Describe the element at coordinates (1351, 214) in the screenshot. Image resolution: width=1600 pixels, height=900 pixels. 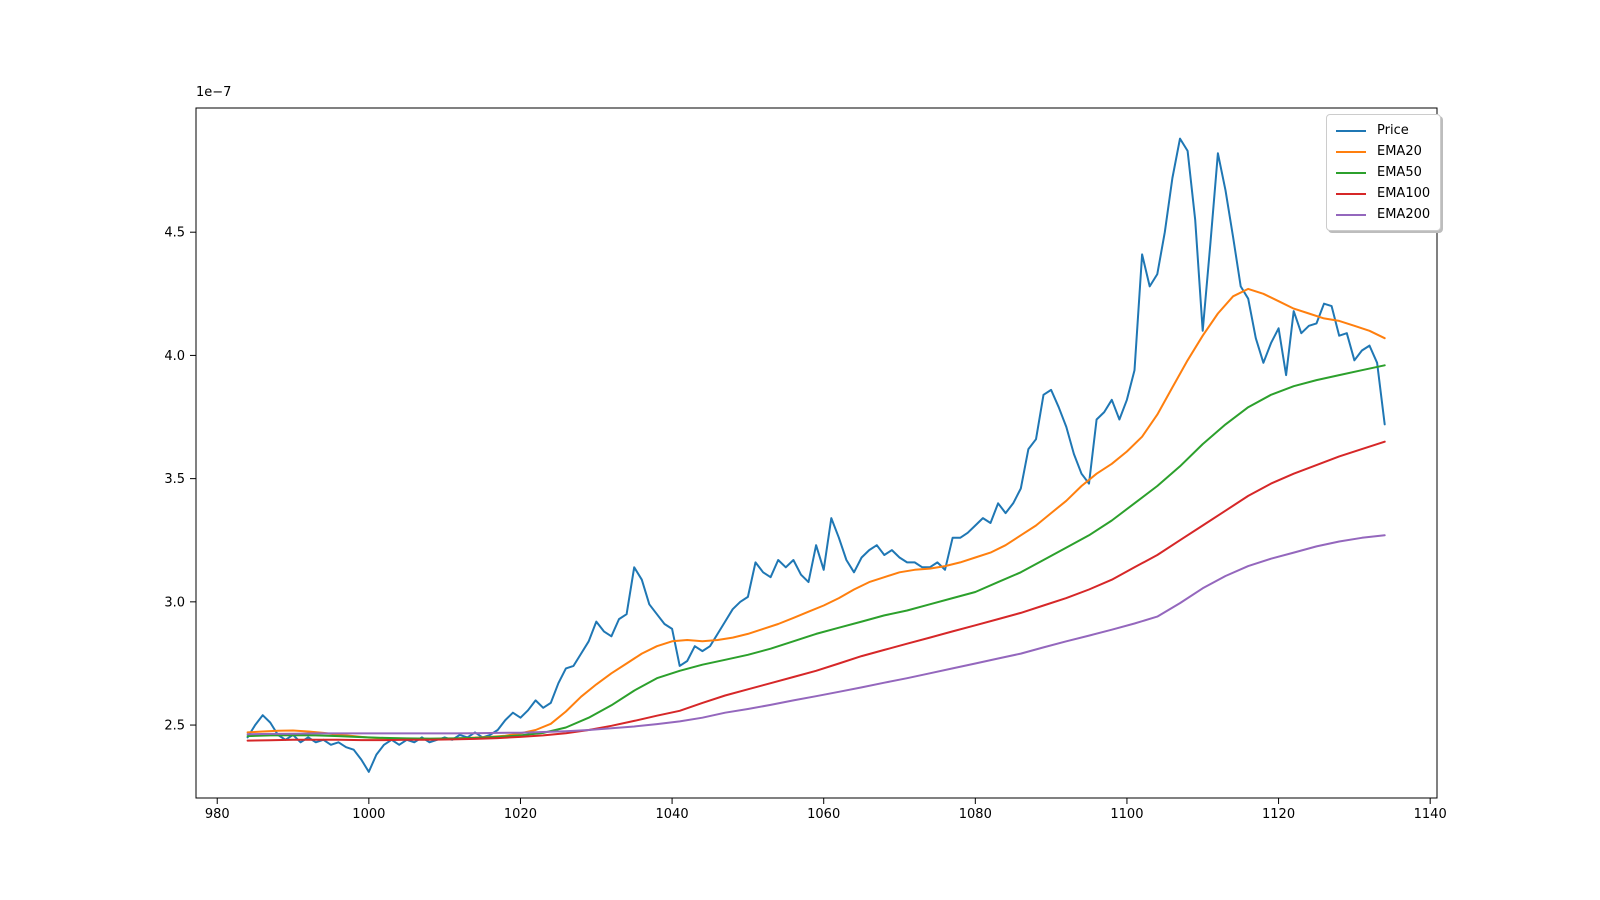
I see `legend-line-sample-ema200` at that location.